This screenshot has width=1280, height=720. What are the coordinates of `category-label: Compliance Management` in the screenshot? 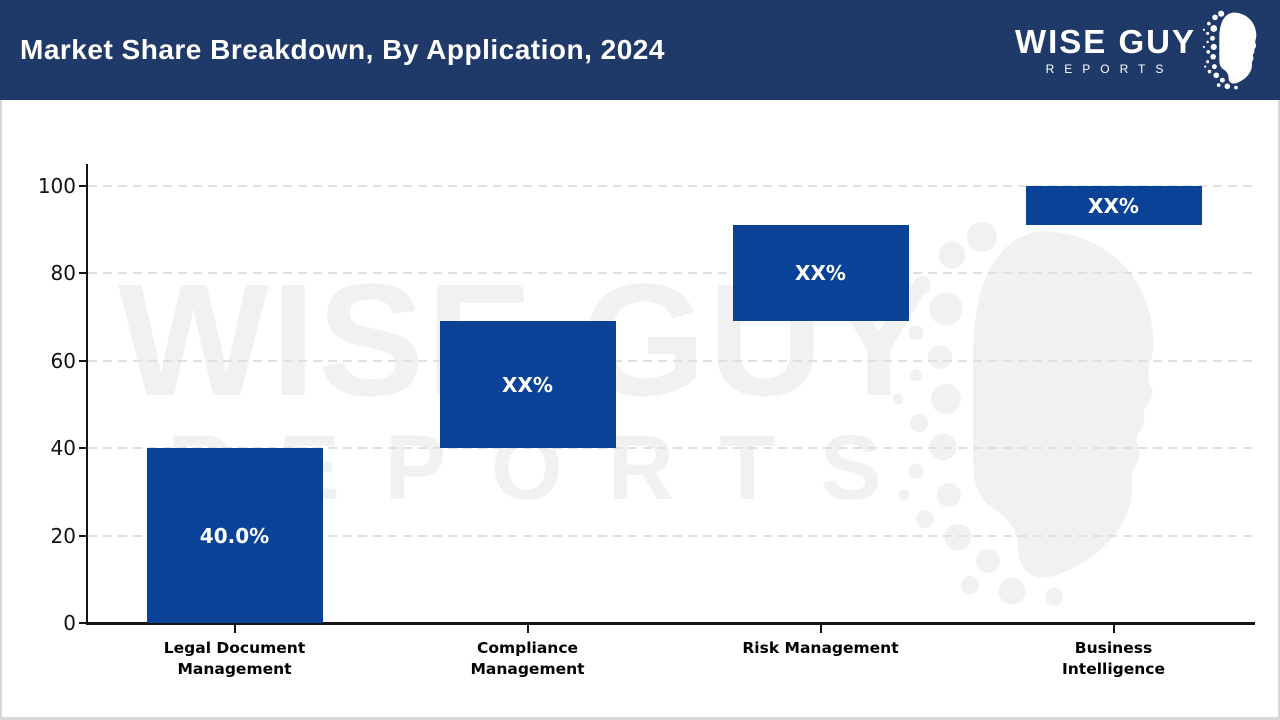 It's located at (528, 659).